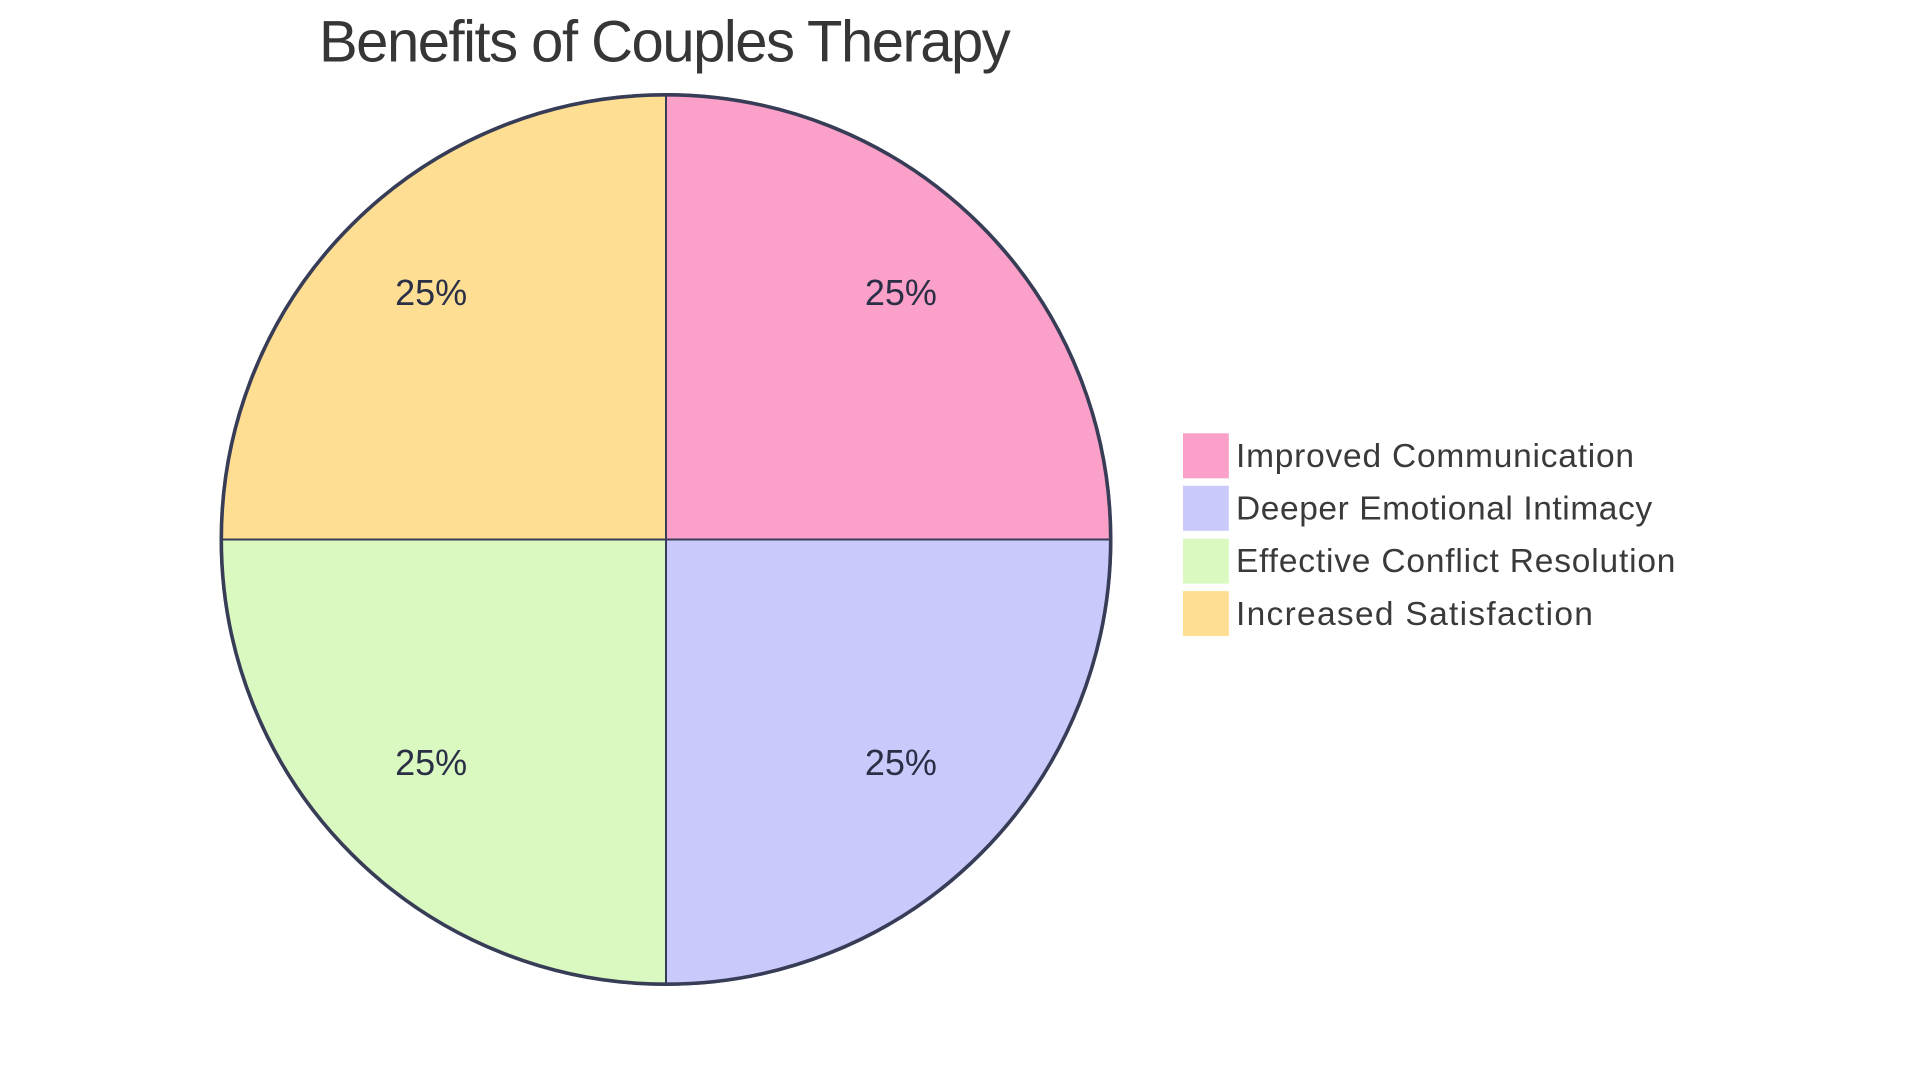 This screenshot has width=1920, height=1083. Describe the element at coordinates (1435, 456) in the screenshot. I see `svg-text: Improved Communication` at that location.